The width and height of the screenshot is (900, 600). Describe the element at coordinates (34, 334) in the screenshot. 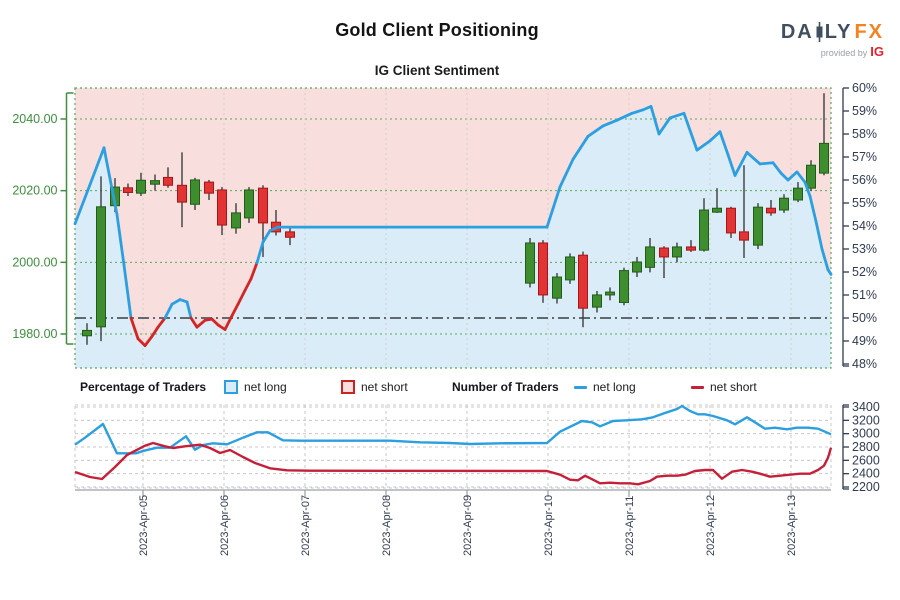

I see `svg-text: 1980.00` at that location.